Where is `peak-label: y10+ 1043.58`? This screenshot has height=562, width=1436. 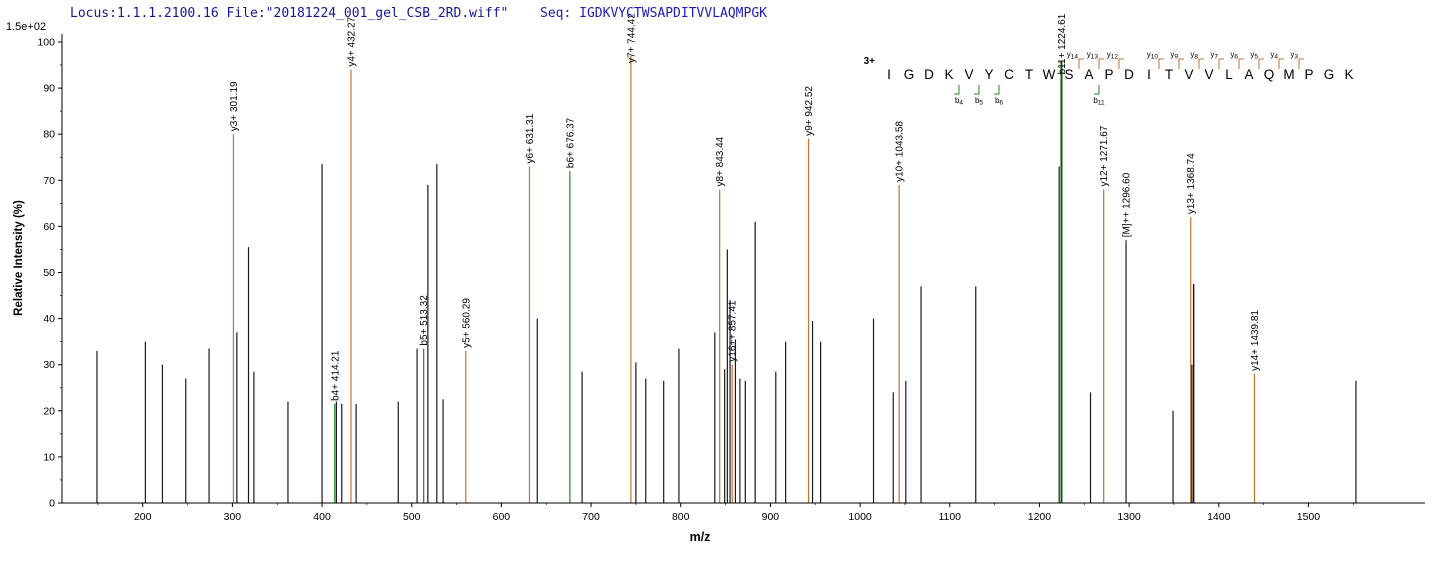
peak-label: y10+ 1043.58 is located at coordinates (900, 151).